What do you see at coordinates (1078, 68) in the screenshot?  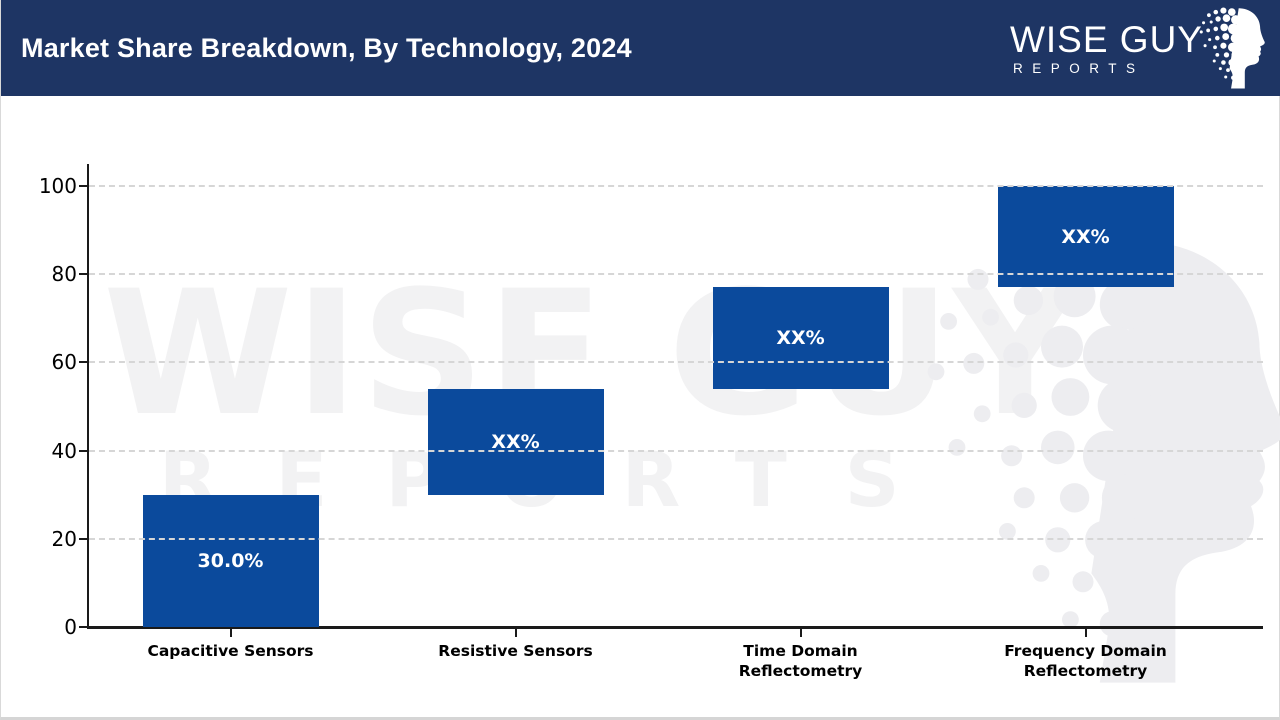 I see `brand-reports-label: REPORTS` at bounding box center [1078, 68].